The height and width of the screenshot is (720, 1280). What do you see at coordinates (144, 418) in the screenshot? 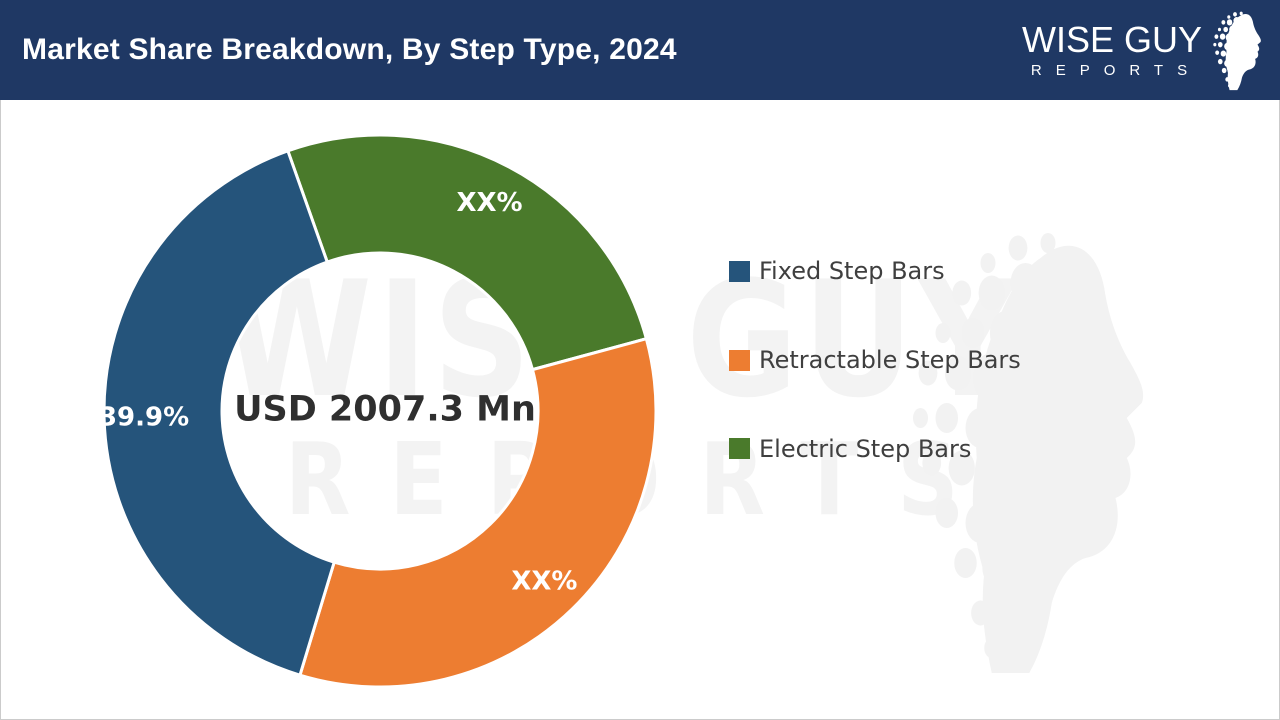
I see `slice-label-fixed-step-bars: 39.9%` at bounding box center [144, 418].